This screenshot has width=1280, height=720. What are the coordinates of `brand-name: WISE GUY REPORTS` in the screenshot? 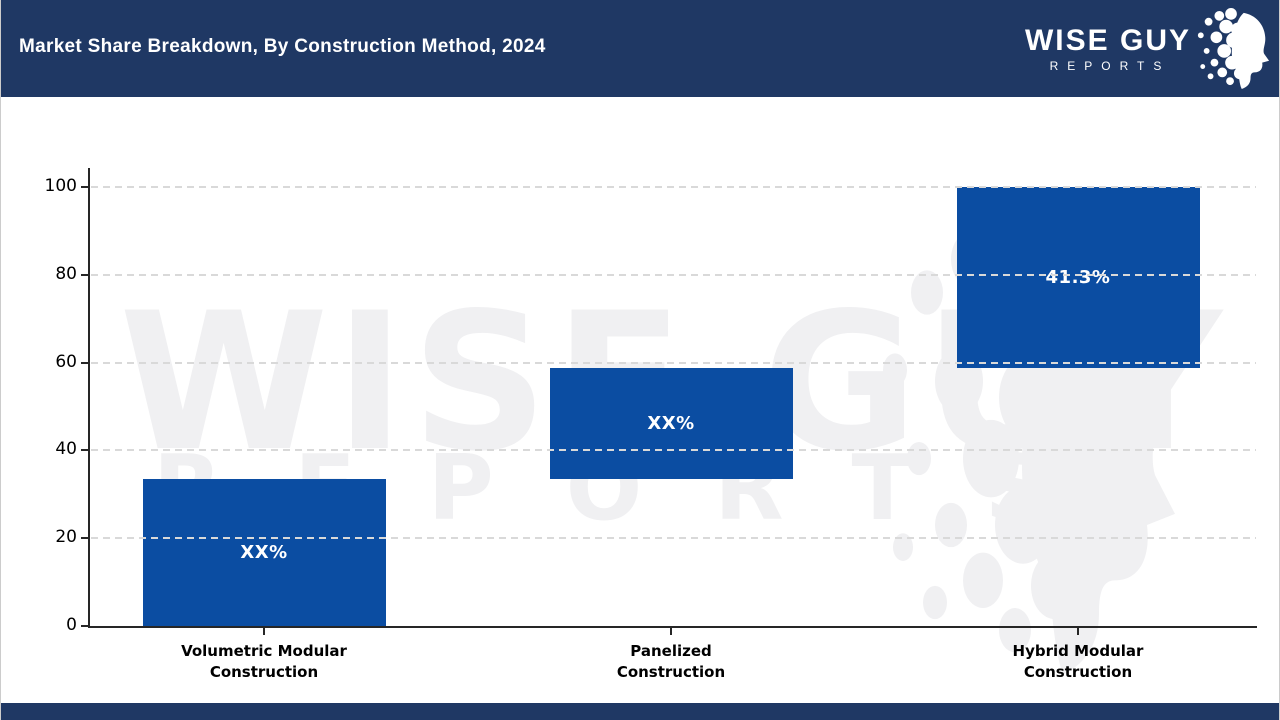 It's located at (1107, 48).